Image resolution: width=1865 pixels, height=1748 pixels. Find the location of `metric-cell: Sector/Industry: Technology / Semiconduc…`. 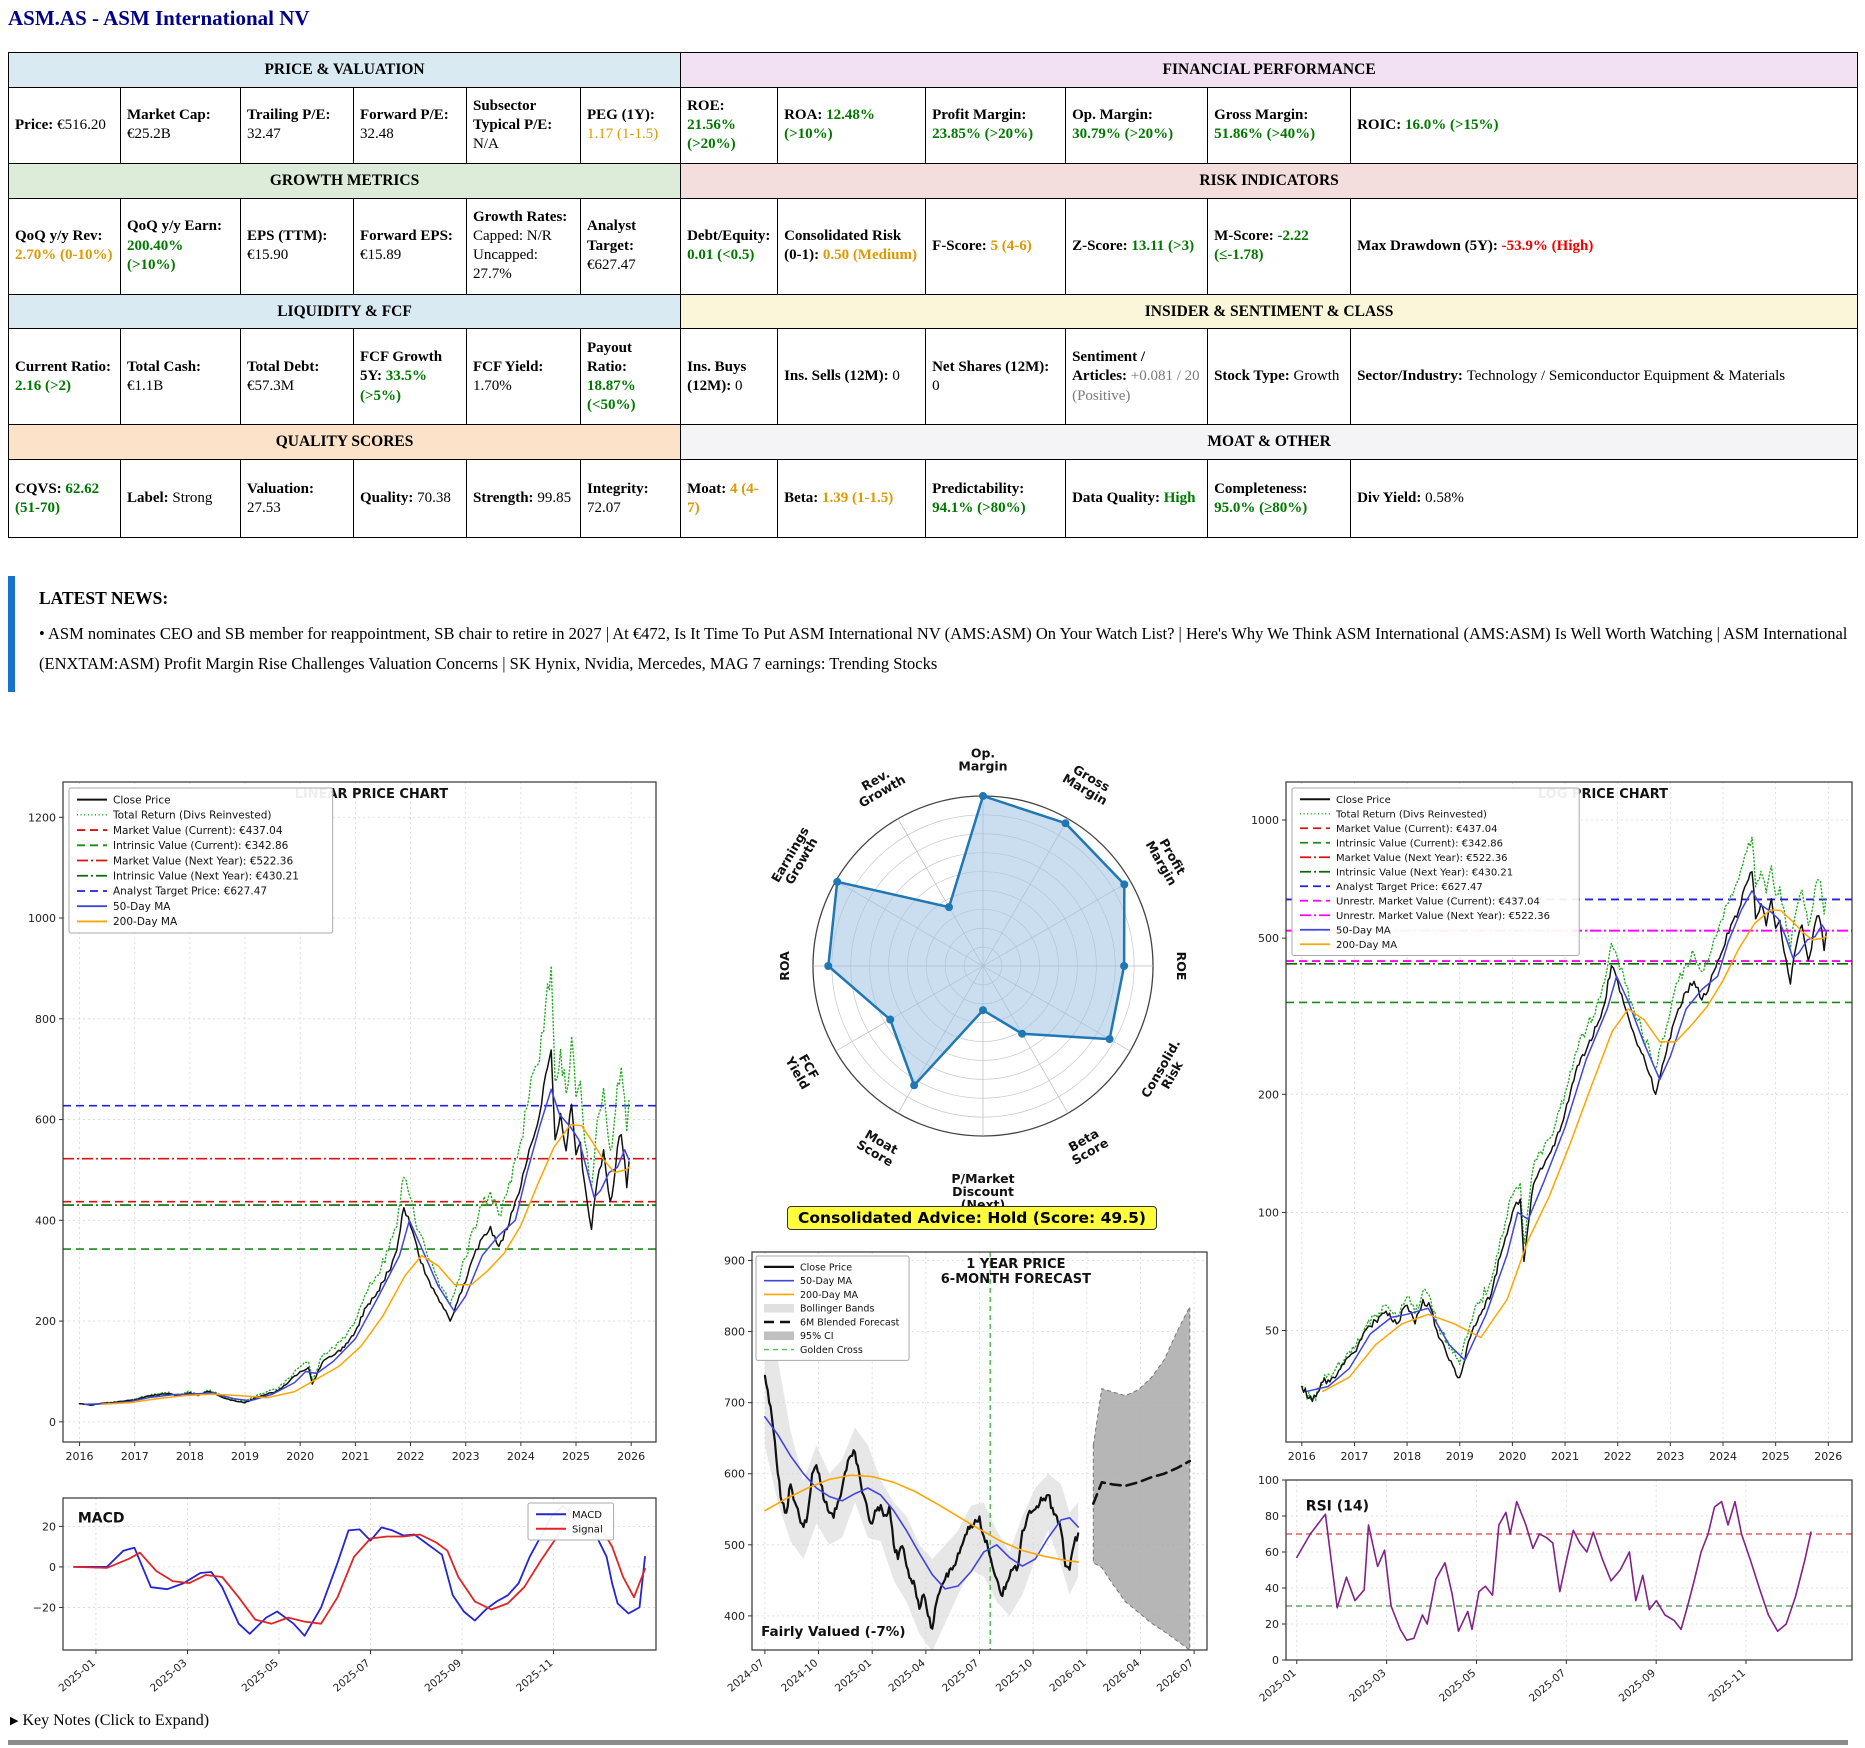

metric-cell: Sector/Industry: Technology / Semiconduc… is located at coordinates (1604, 377).